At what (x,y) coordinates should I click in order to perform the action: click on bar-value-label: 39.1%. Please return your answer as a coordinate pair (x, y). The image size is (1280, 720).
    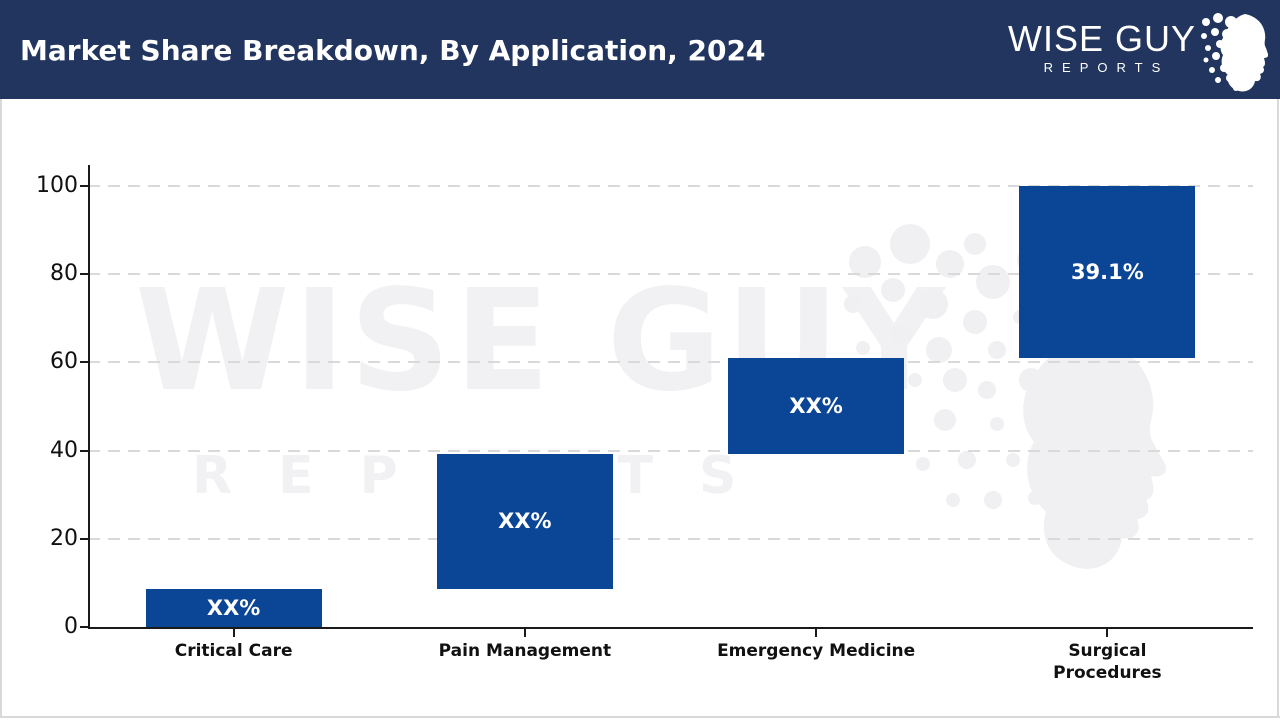
    Looking at the image, I should click on (1107, 271).